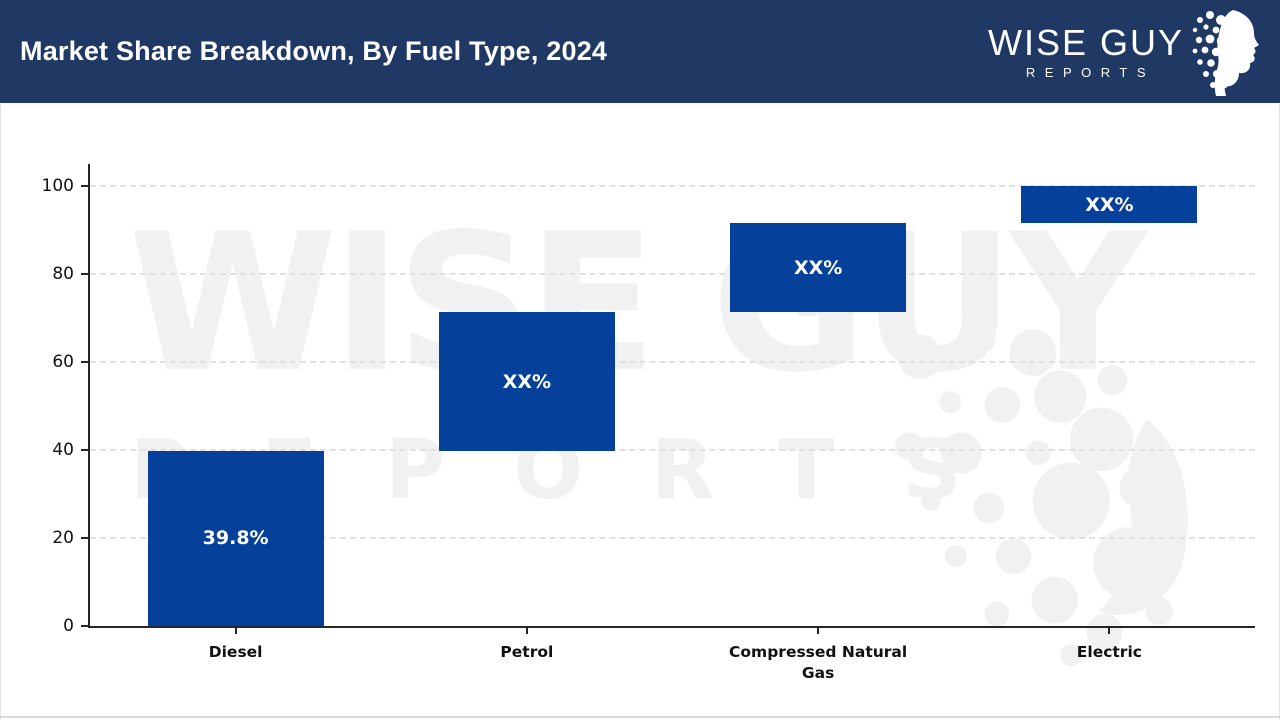 The height and width of the screenshot is (720, 1280). I want to click on xtick-label: Petrol, so click(527, 652).